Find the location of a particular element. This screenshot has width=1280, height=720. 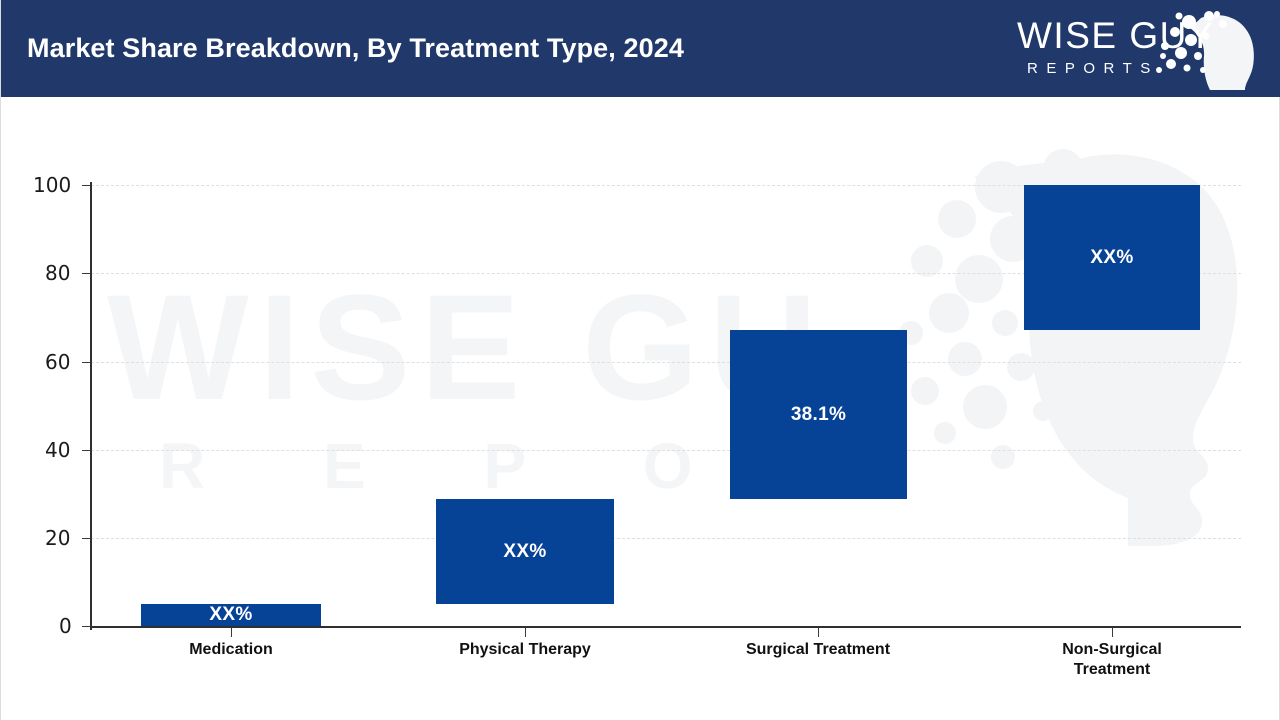

x-tick-mark-physical-therapy is located at coordinates (525, 632).